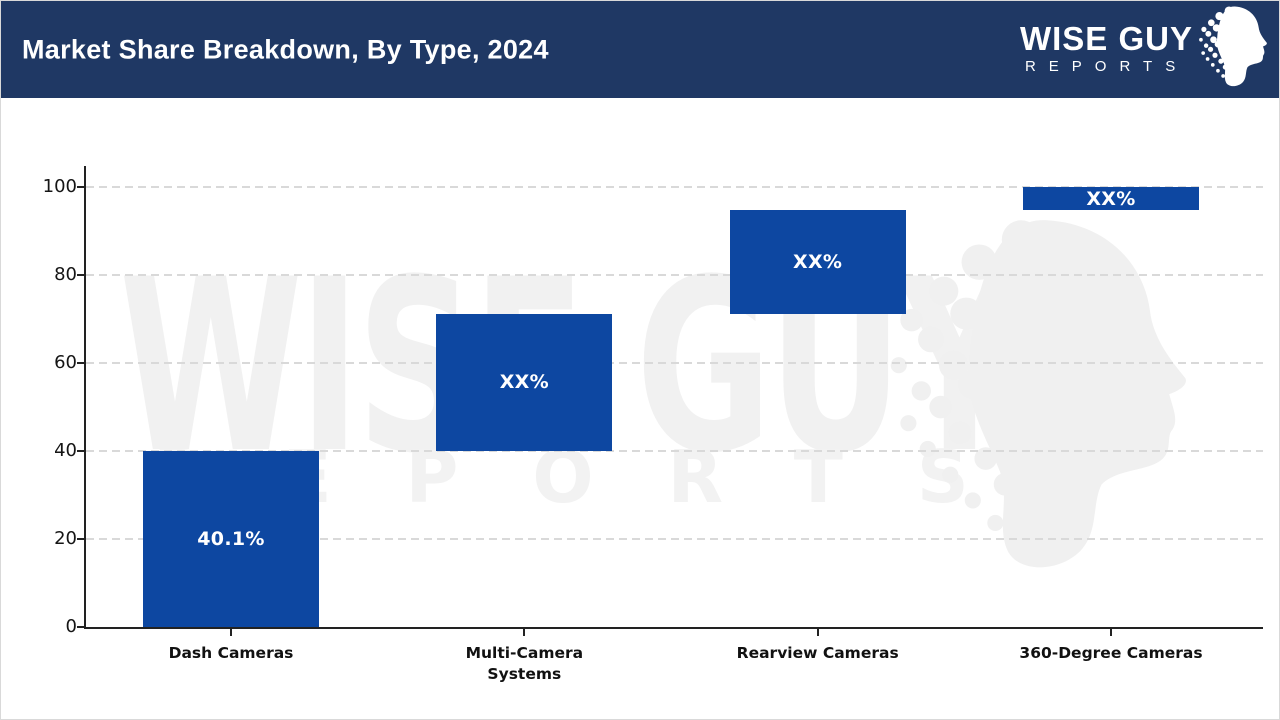 This screenshot has width=1280, height=720. I want to click on y-axis-line, so click(85, 397).